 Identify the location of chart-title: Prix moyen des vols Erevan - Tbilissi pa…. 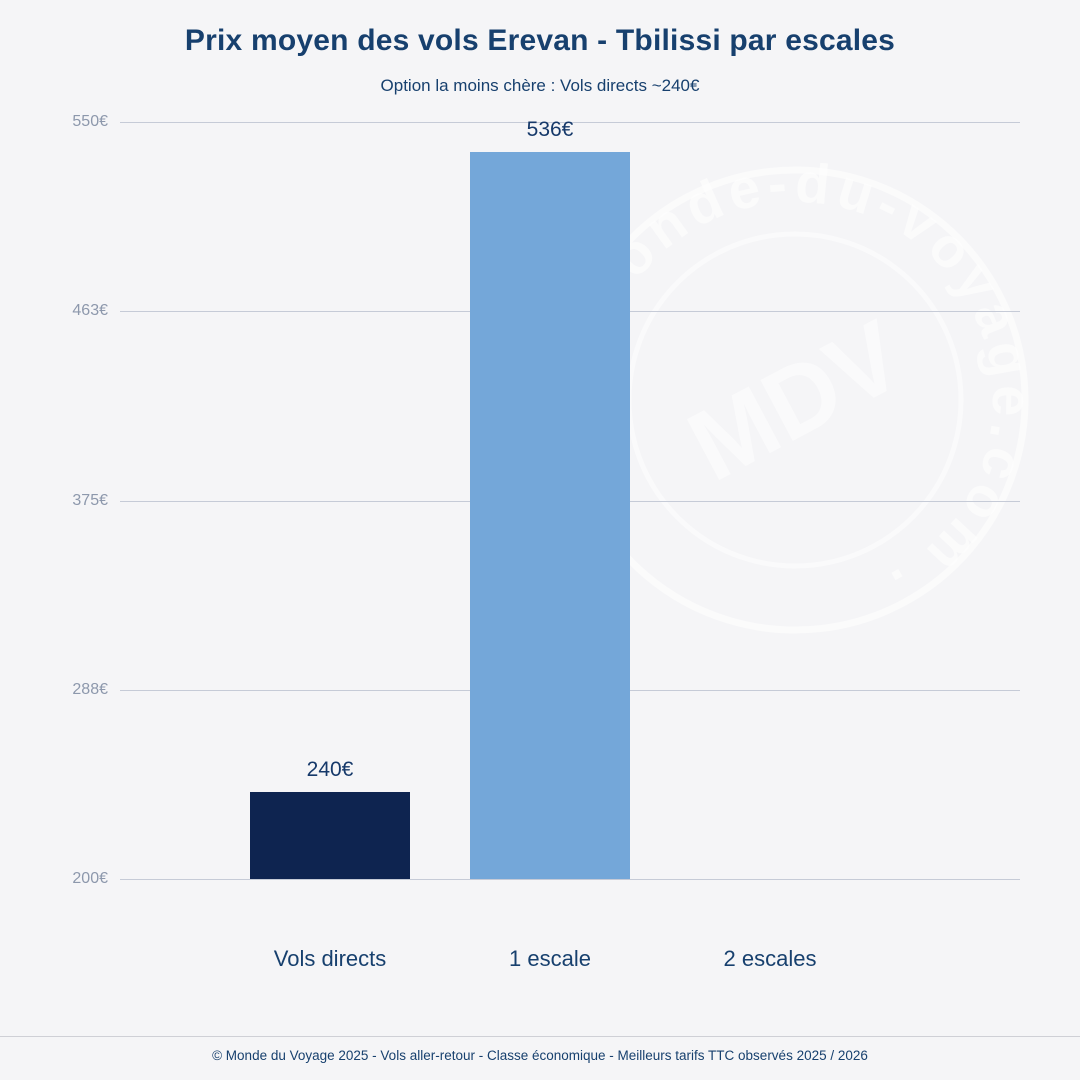
(540, 40).